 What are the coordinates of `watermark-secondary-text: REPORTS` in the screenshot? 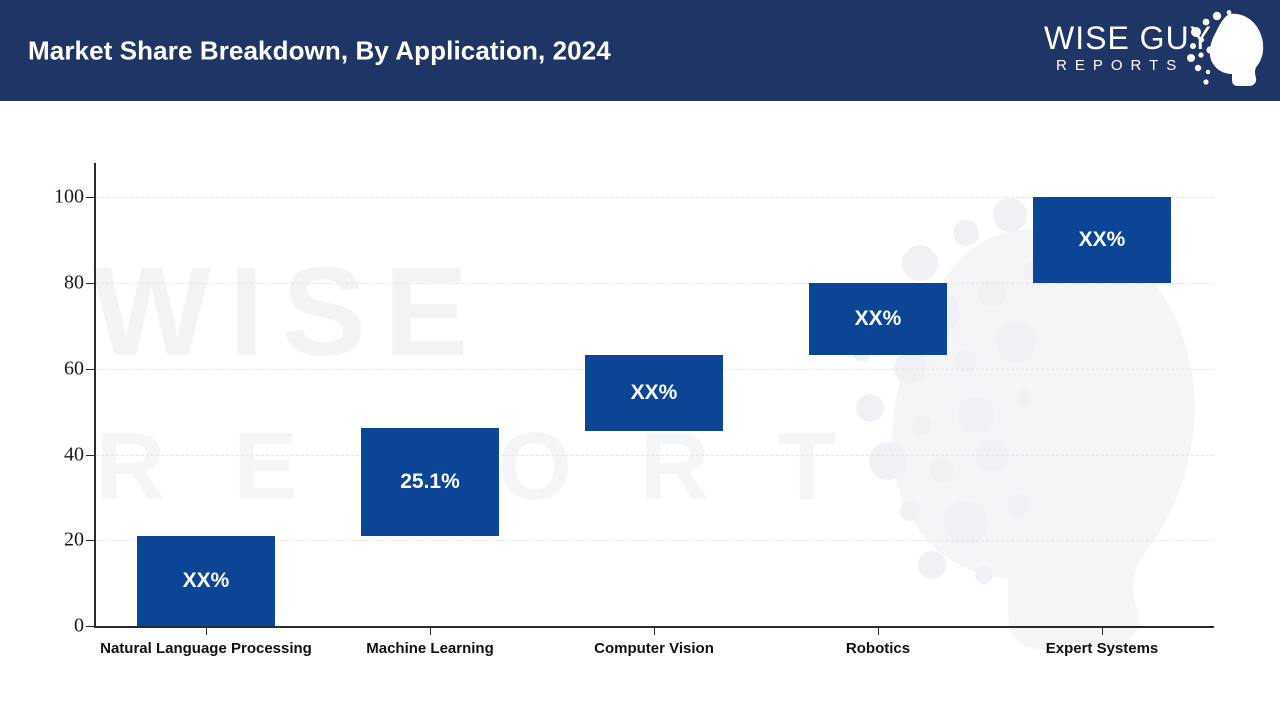 It's located at (566, 466).